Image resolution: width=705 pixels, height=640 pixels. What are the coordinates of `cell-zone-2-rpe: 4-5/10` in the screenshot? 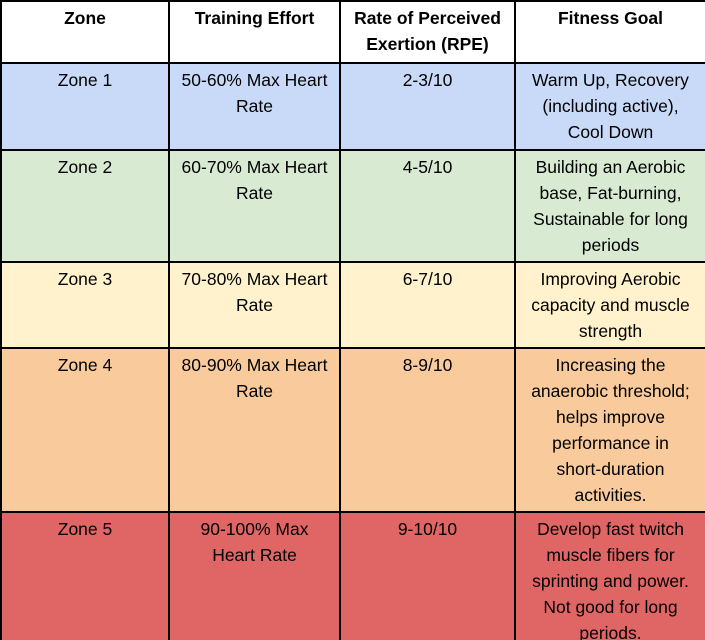 It's located at (427, 206).